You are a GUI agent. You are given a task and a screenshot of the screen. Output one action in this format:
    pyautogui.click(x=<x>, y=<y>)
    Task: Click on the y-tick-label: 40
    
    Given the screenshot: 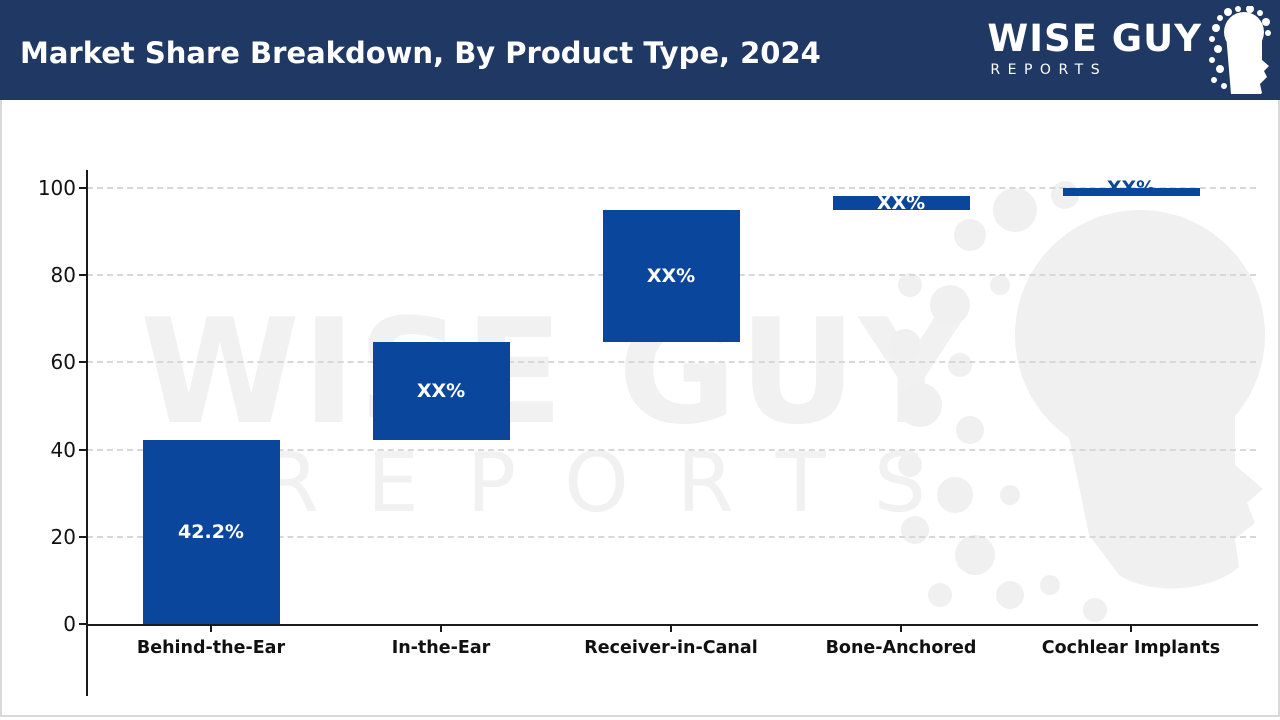 What is the action you would take?
    pyautogui.click(x=63, y=449)
    